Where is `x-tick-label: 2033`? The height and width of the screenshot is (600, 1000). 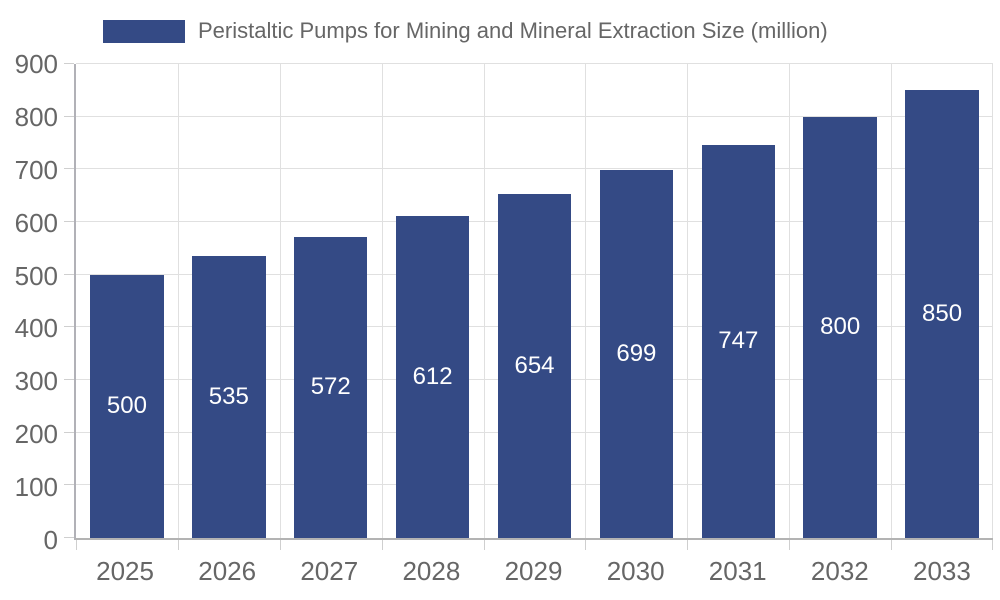
x-tick-label: 2033 is located at coordinates (942, 571).